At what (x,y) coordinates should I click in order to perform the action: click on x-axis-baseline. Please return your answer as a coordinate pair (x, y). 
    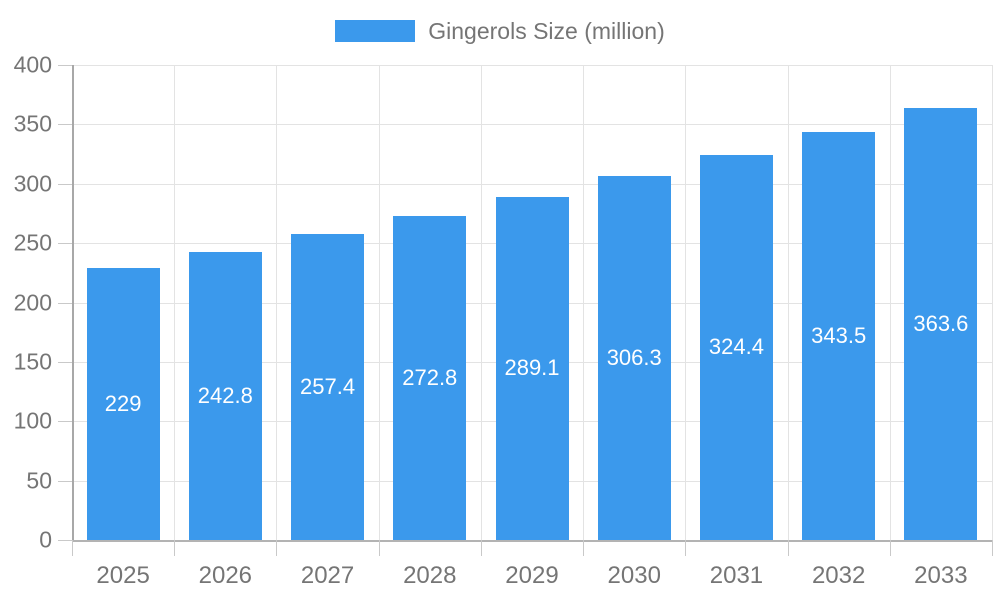
    Looking at the image, I should click on (532, 541).